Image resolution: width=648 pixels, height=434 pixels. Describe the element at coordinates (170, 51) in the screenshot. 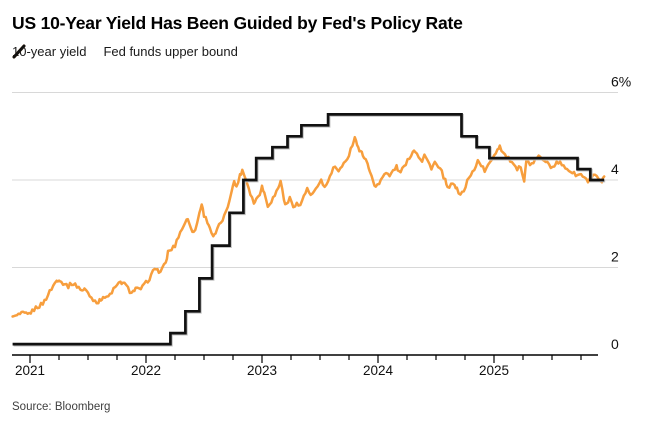

I see `legend-label: Fed funds upper bound` at that location.